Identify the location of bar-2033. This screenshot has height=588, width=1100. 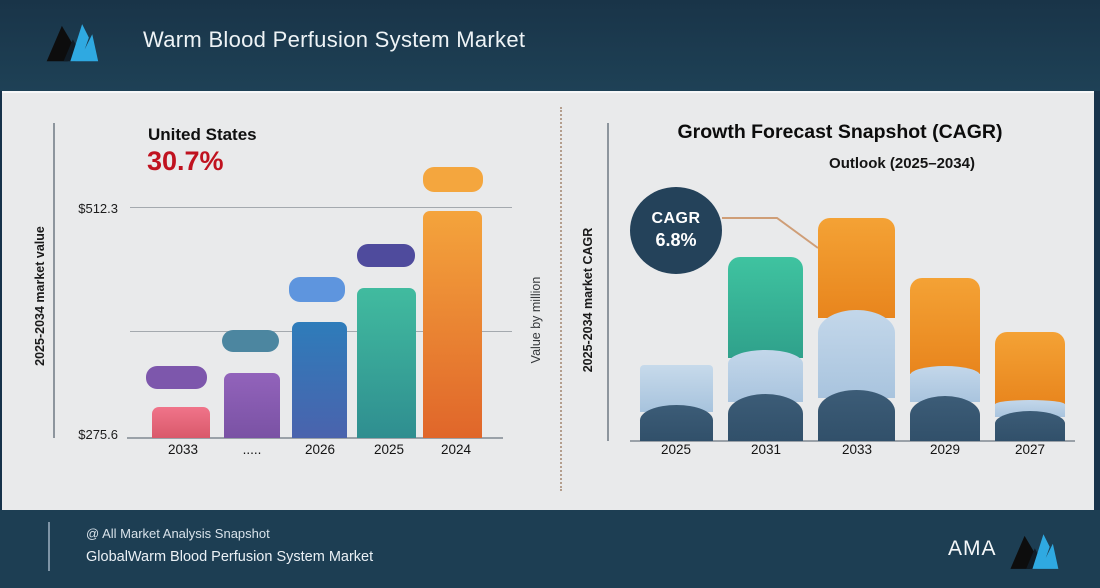
(181, 422).